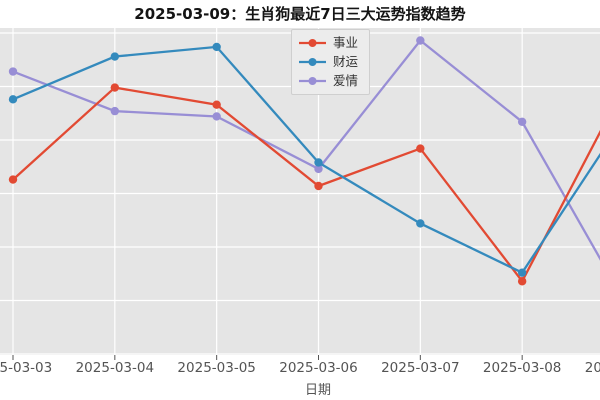 This screenshot has width=600, height=400. I want to click on legend: 事业 财运 爱情, so click(331, 62).